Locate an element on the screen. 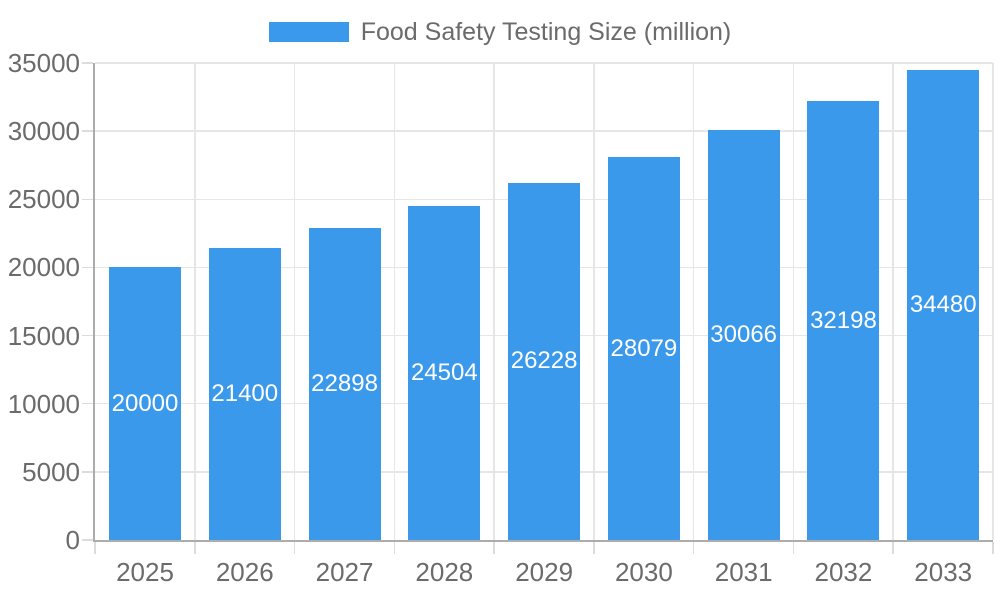  bar-slot: 26228 is located at coordinates (544, 301).